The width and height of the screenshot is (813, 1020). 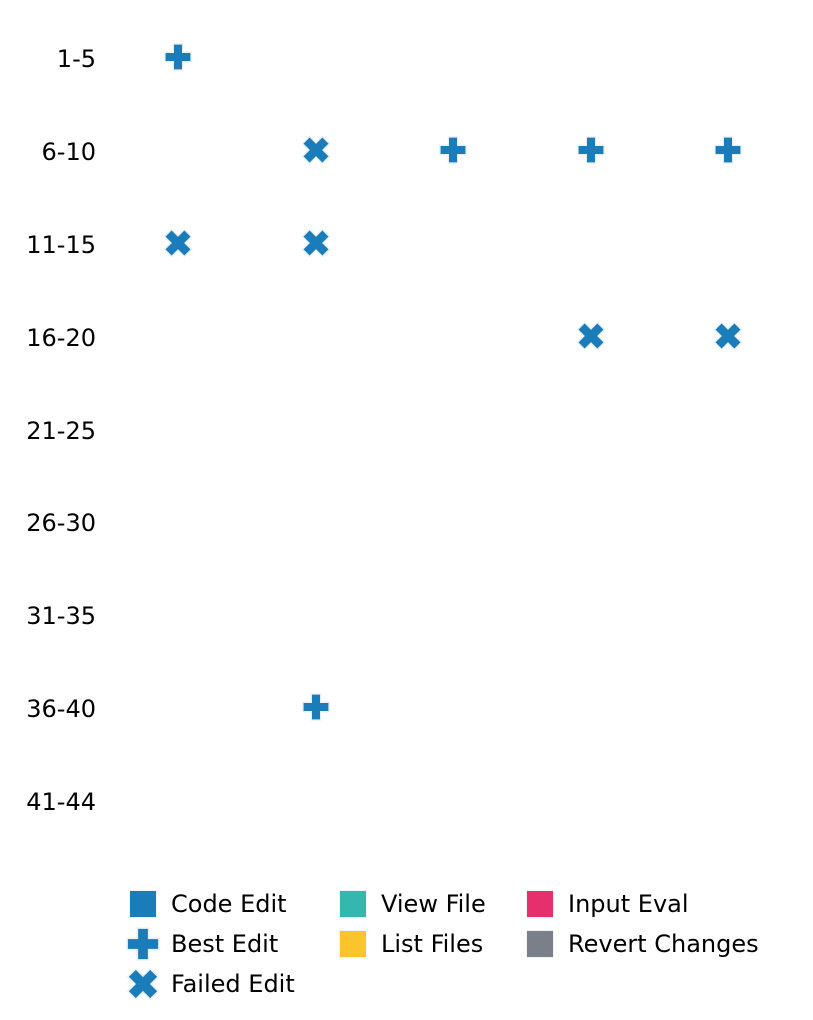 What do you see at coordinates (663, 944) in the screenshot?
I see `legend-label: Revert Changes` at bounding box center [663, 944].